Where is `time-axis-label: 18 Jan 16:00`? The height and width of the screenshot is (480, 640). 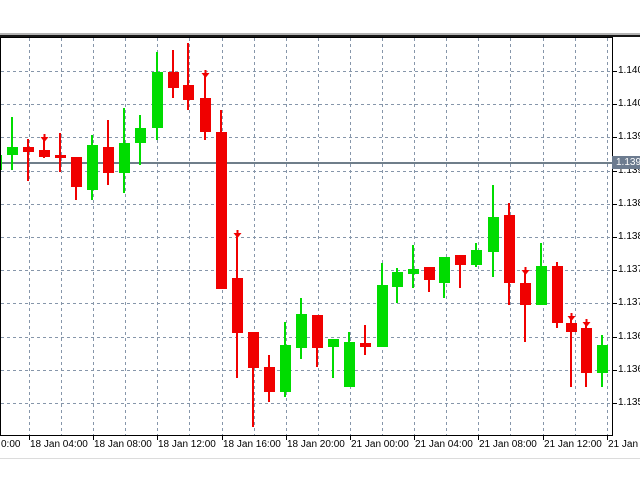
time-axis-label: 18 Jan 16:00 is located at coordinates (252, 444).